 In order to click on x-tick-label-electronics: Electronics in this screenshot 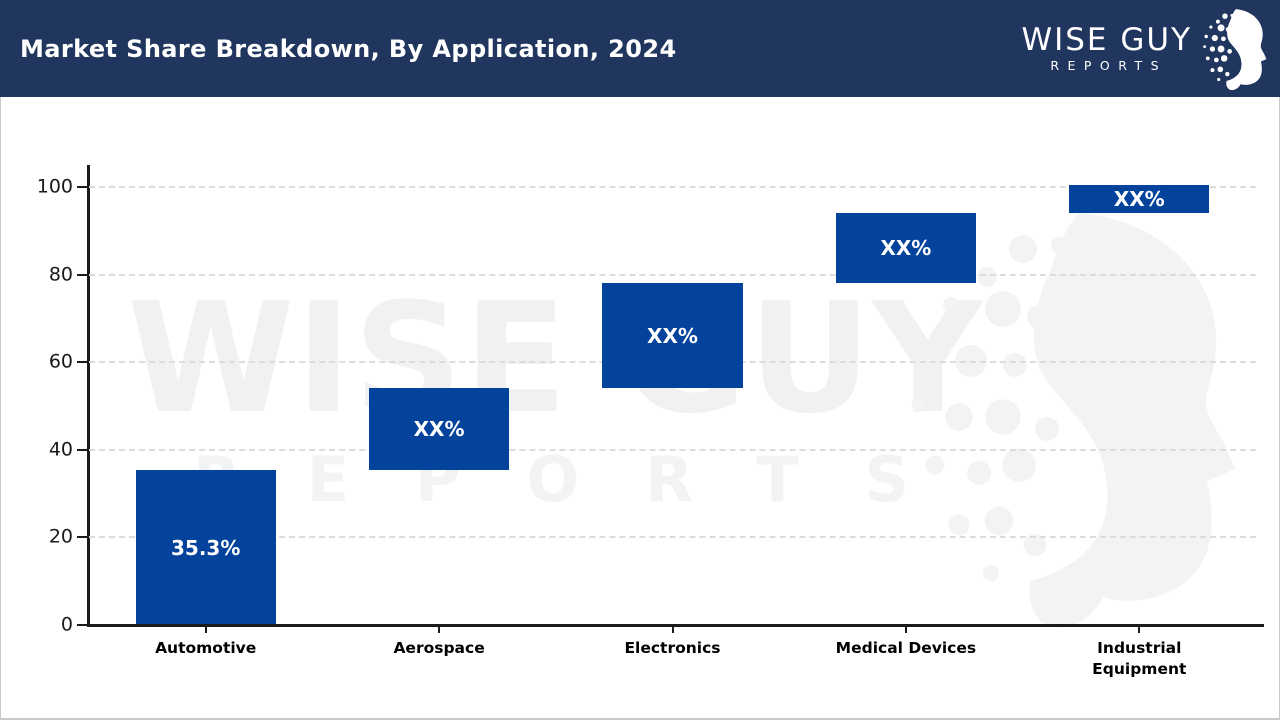, I will do `click(672, 648)`.